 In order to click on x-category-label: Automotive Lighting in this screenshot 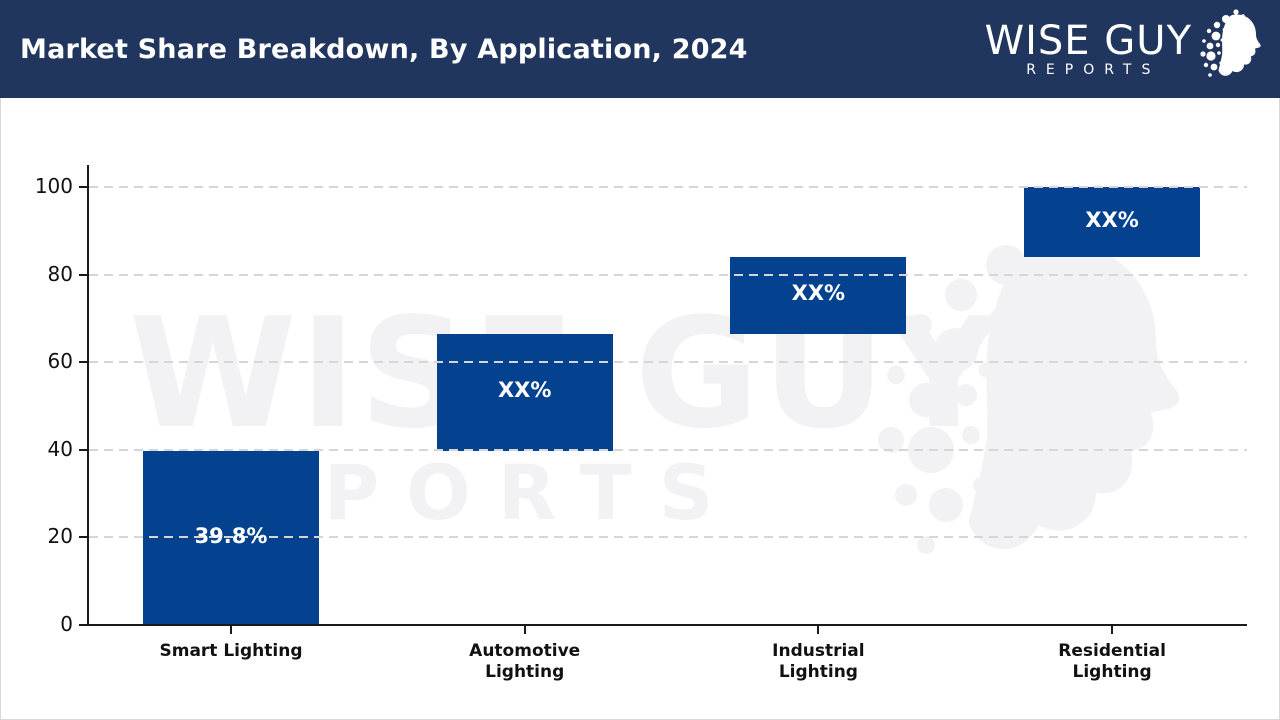, I will do `click(525, 661)`.